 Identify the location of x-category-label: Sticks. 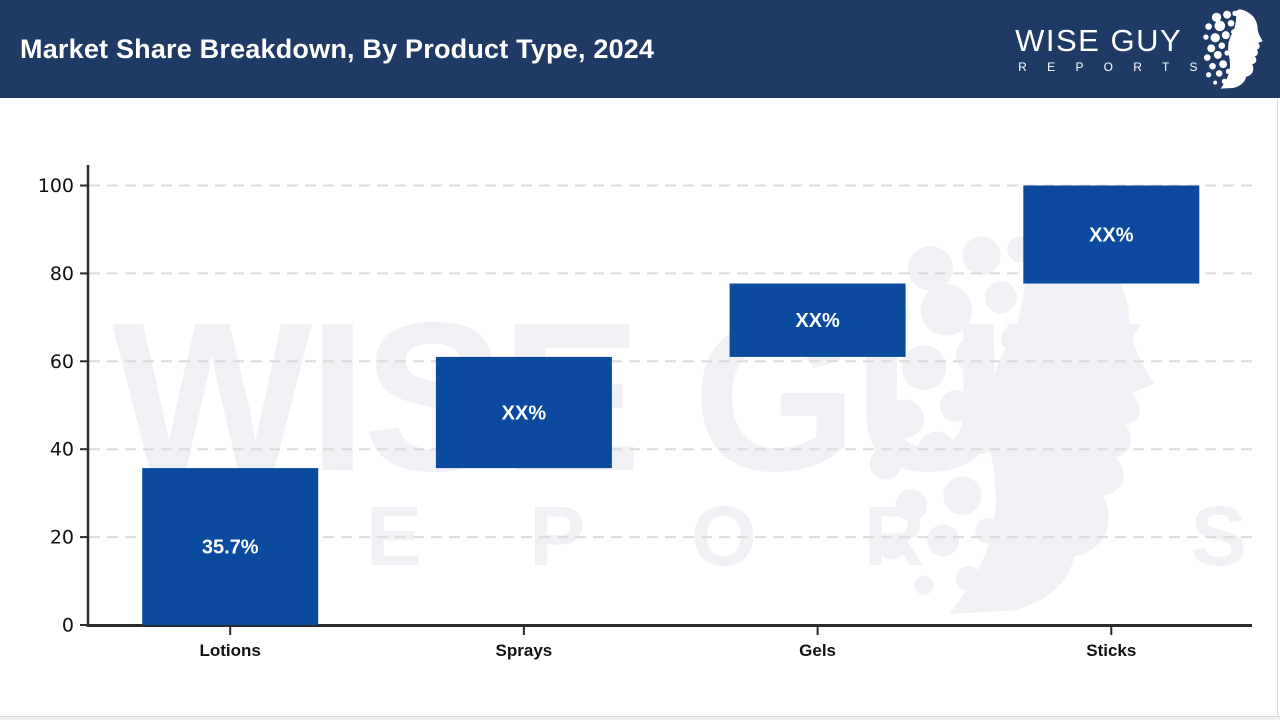
(1111, 650).